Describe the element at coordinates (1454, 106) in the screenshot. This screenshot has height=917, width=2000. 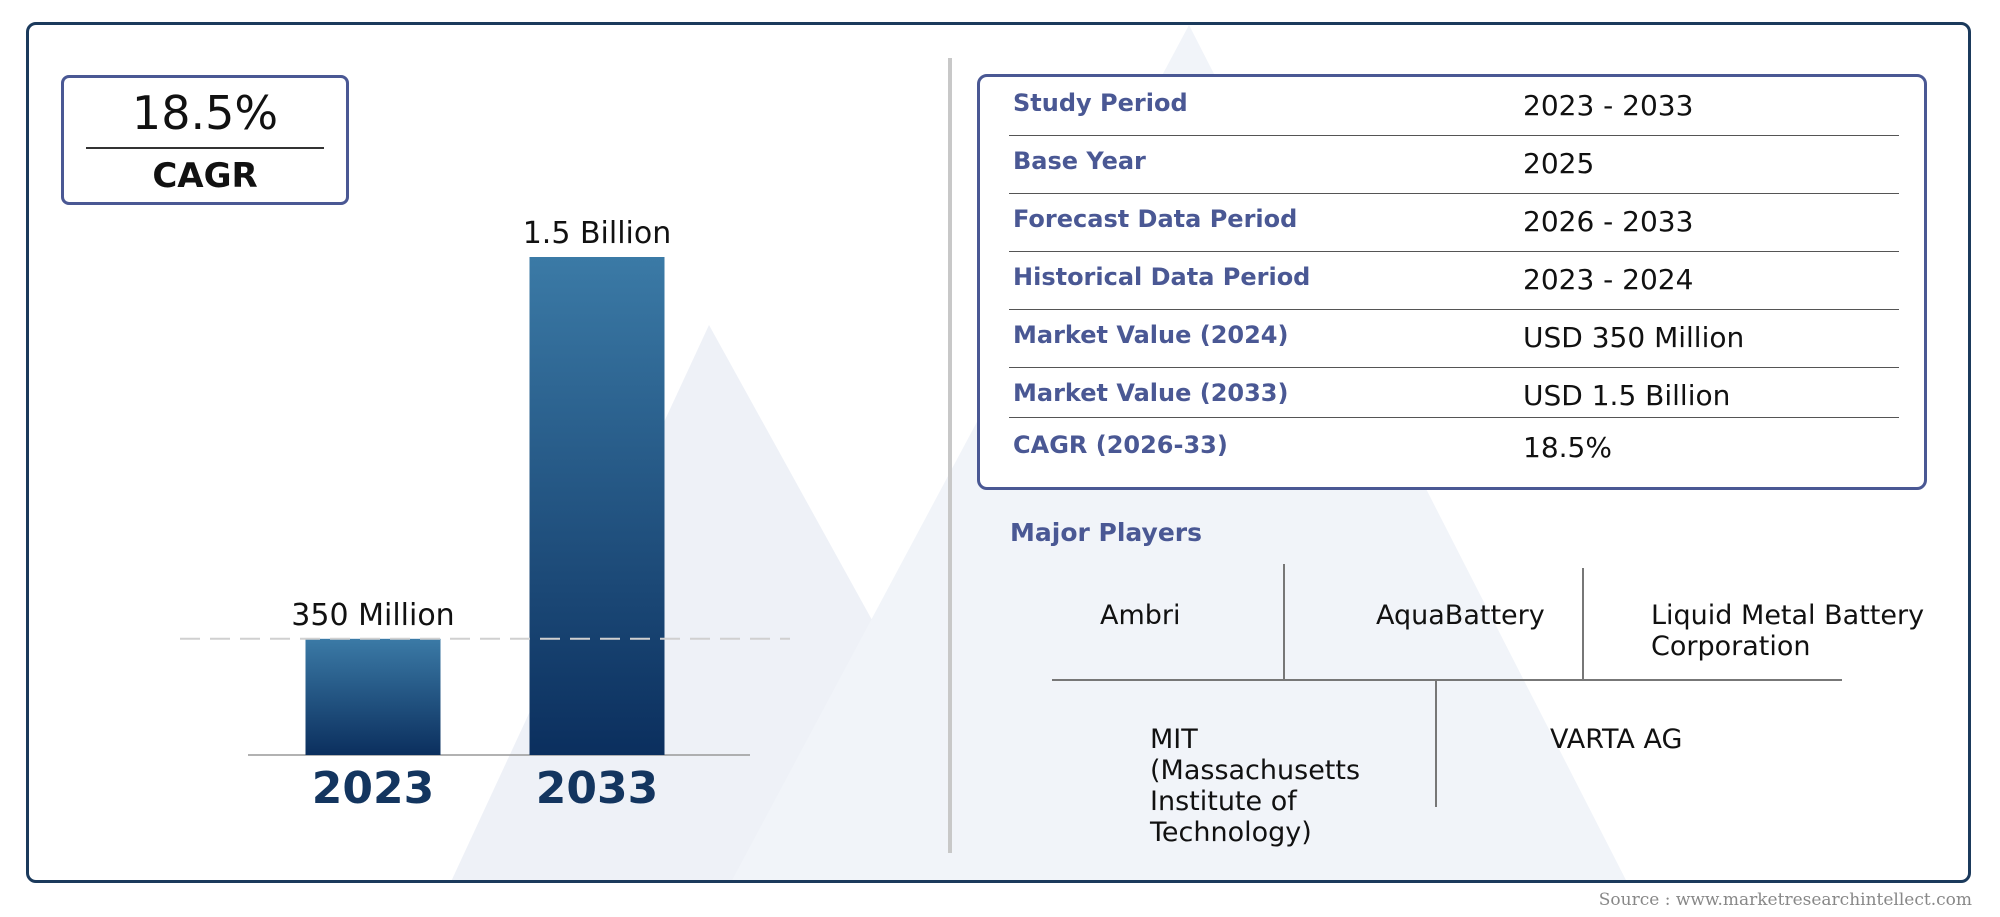
I see `info-row-study-period: Study Period 2023 - 2033` at that location.